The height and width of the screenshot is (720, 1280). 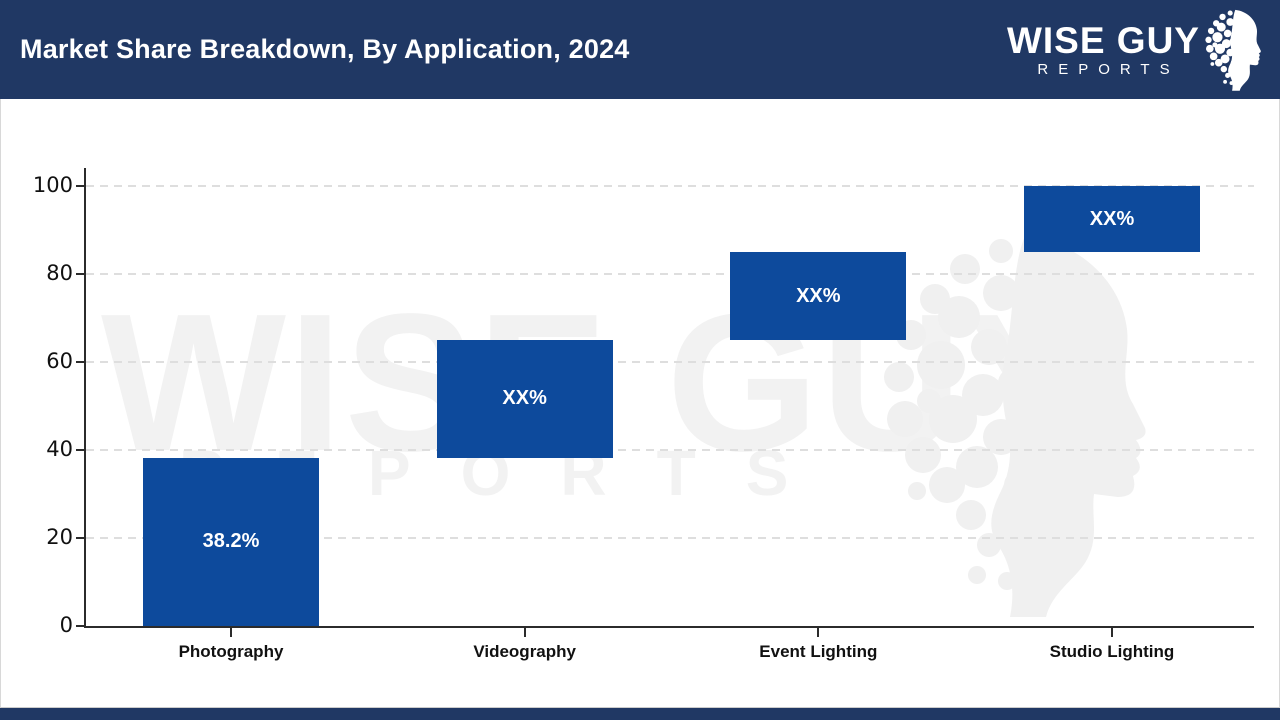 I want to click on y-tick-label-0: 0, so click(x=66, y=625).